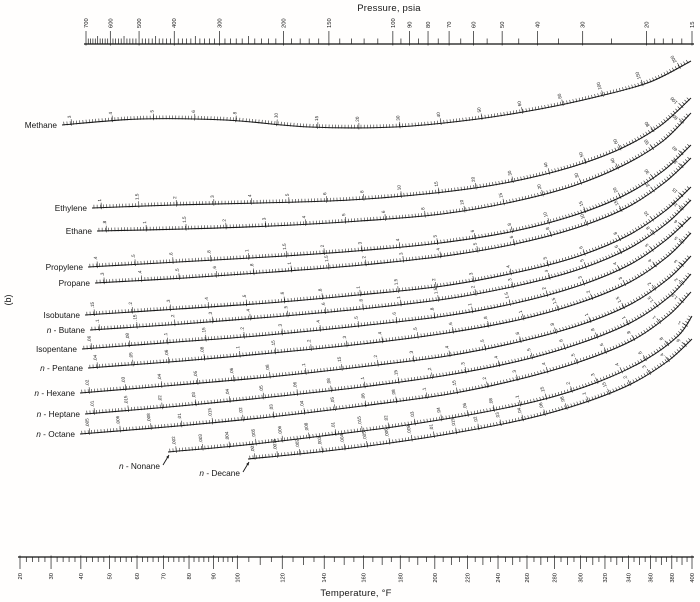 Image resolution: width=700 pixels, height=602 pixels. Describe the element at coordinates (66, 330) in the screenshot. I see `scale-name-n-butane: n - Butane` at that location.